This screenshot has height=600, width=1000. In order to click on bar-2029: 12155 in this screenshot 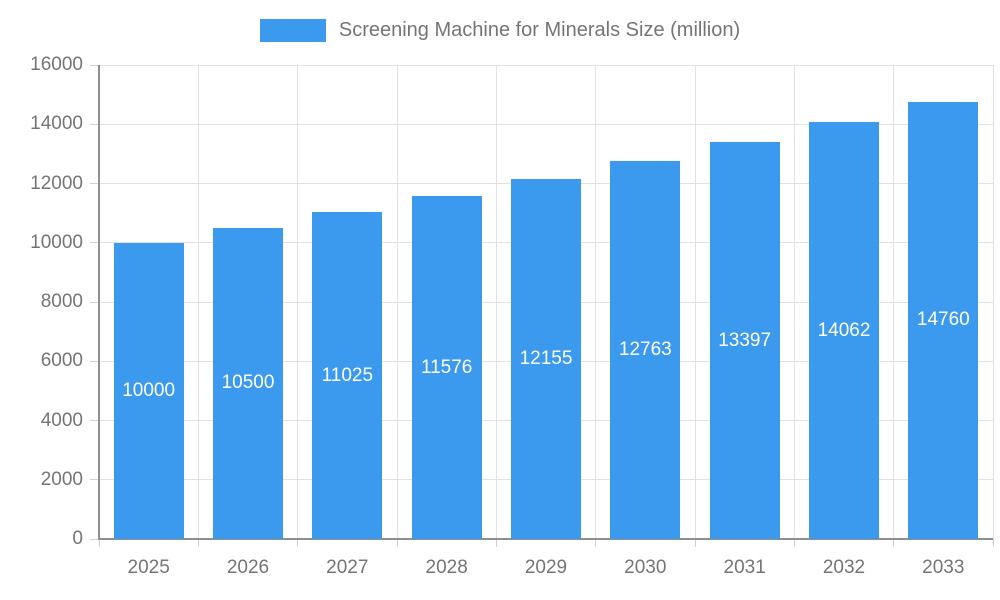, I will do `click(546, 358)`.